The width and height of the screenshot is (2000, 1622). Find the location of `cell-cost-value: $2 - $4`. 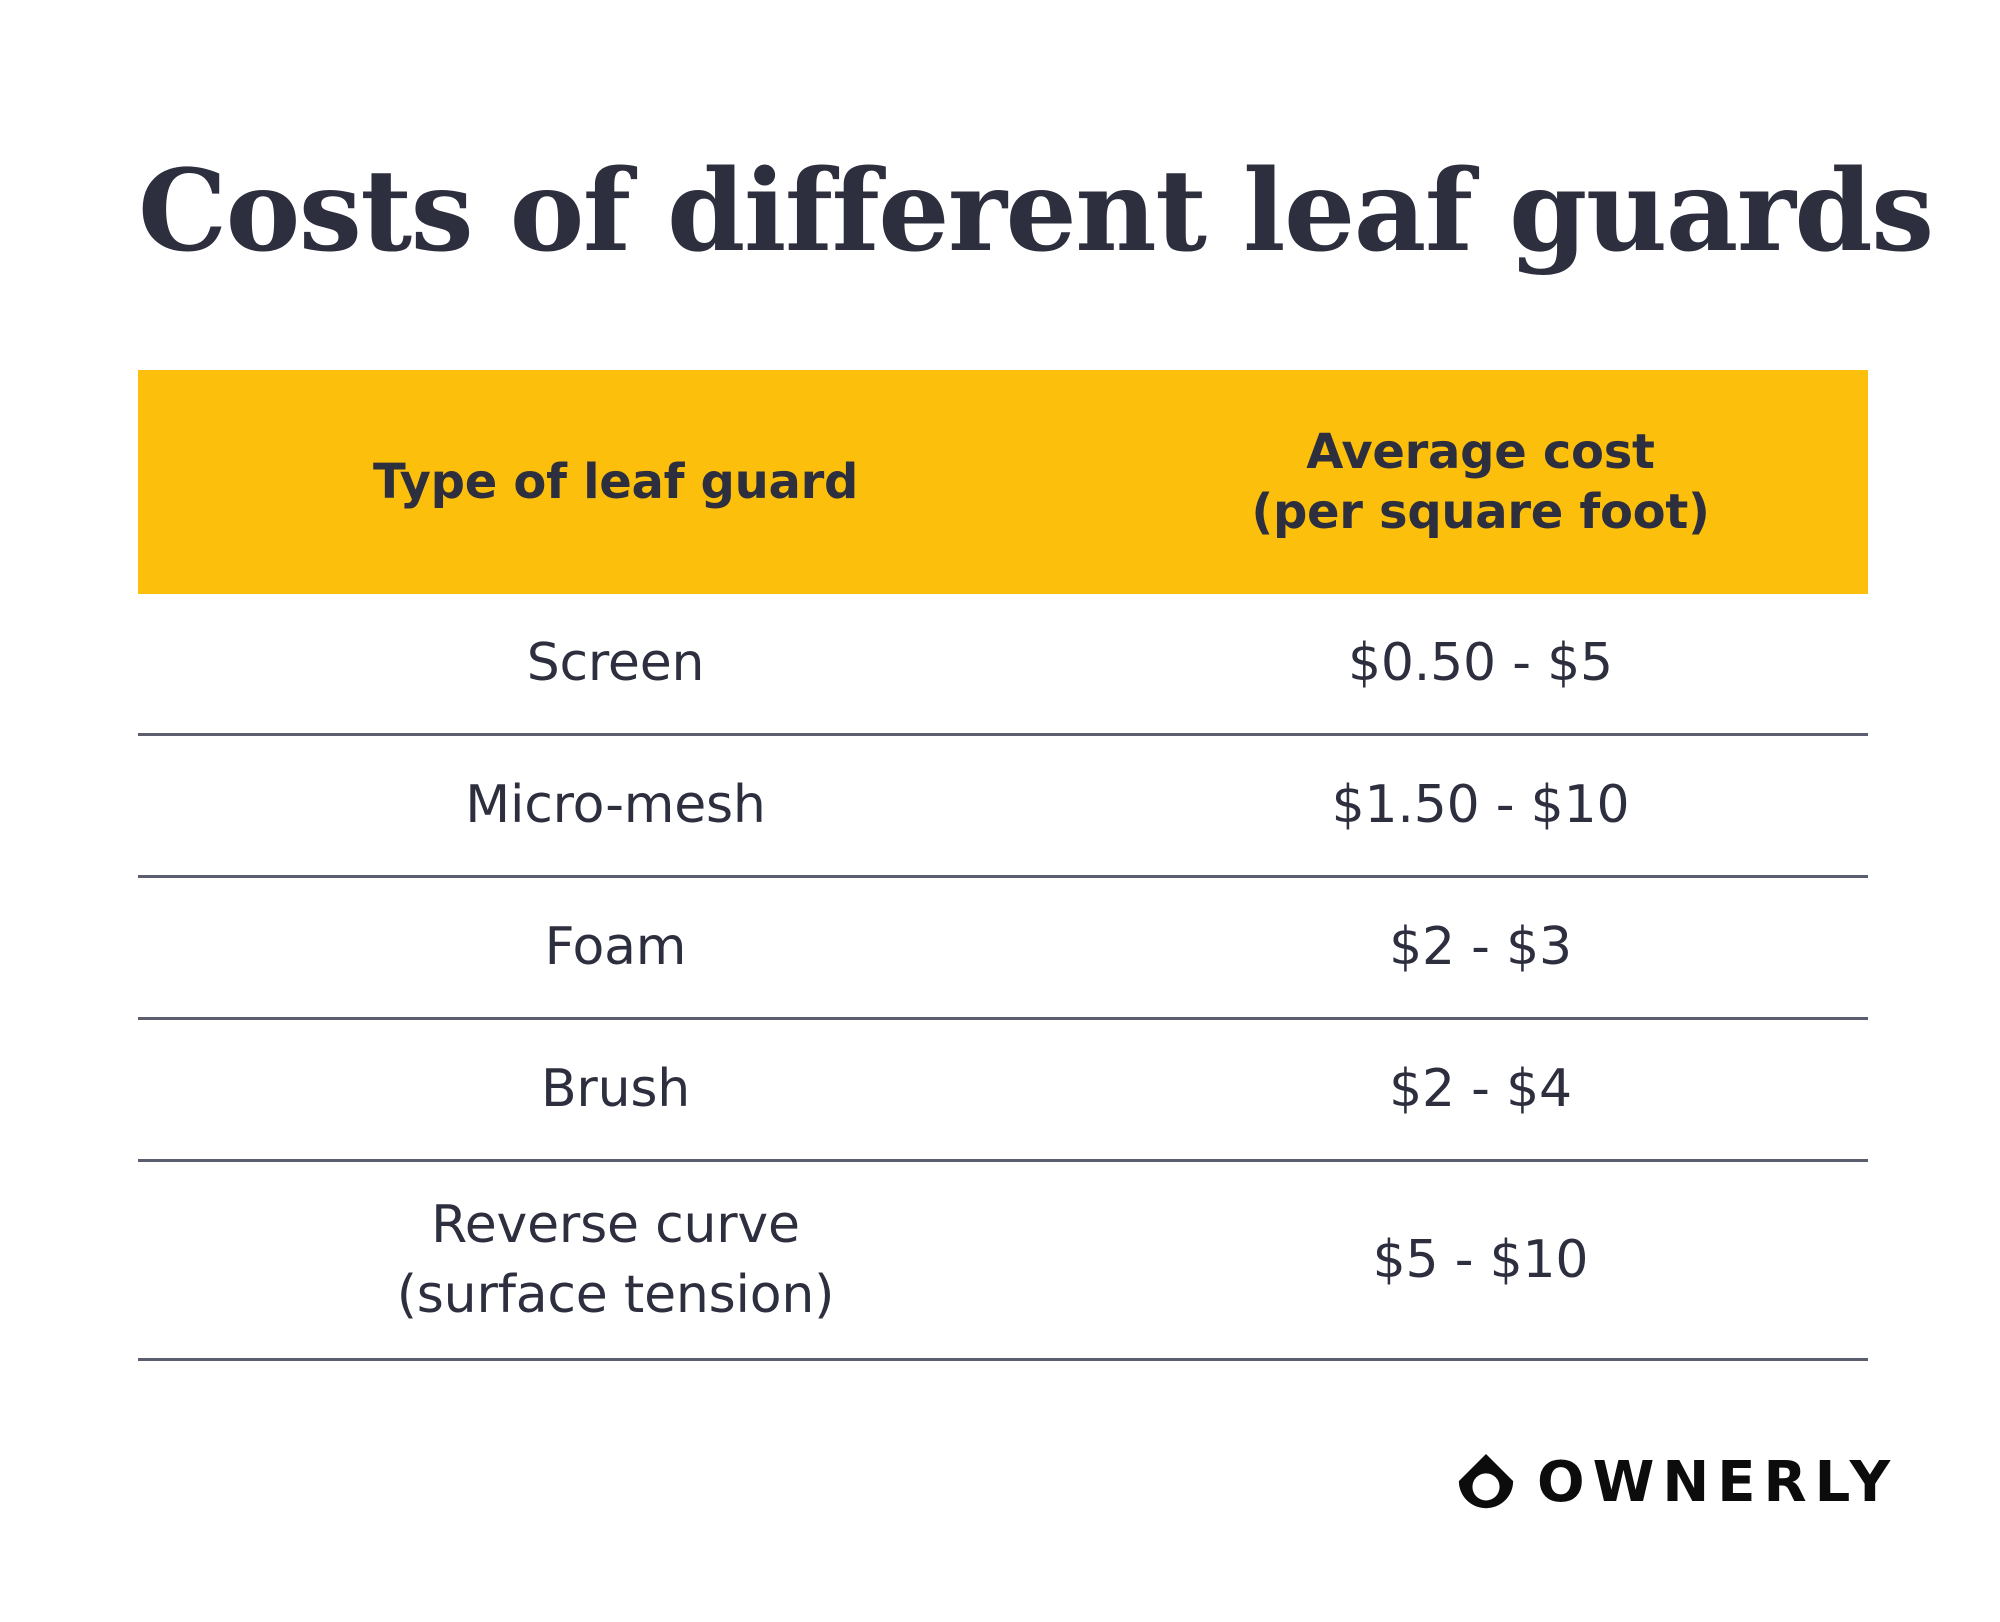

cell-cost-value: $2 - $4 is located at coordinates (1480, 1089).